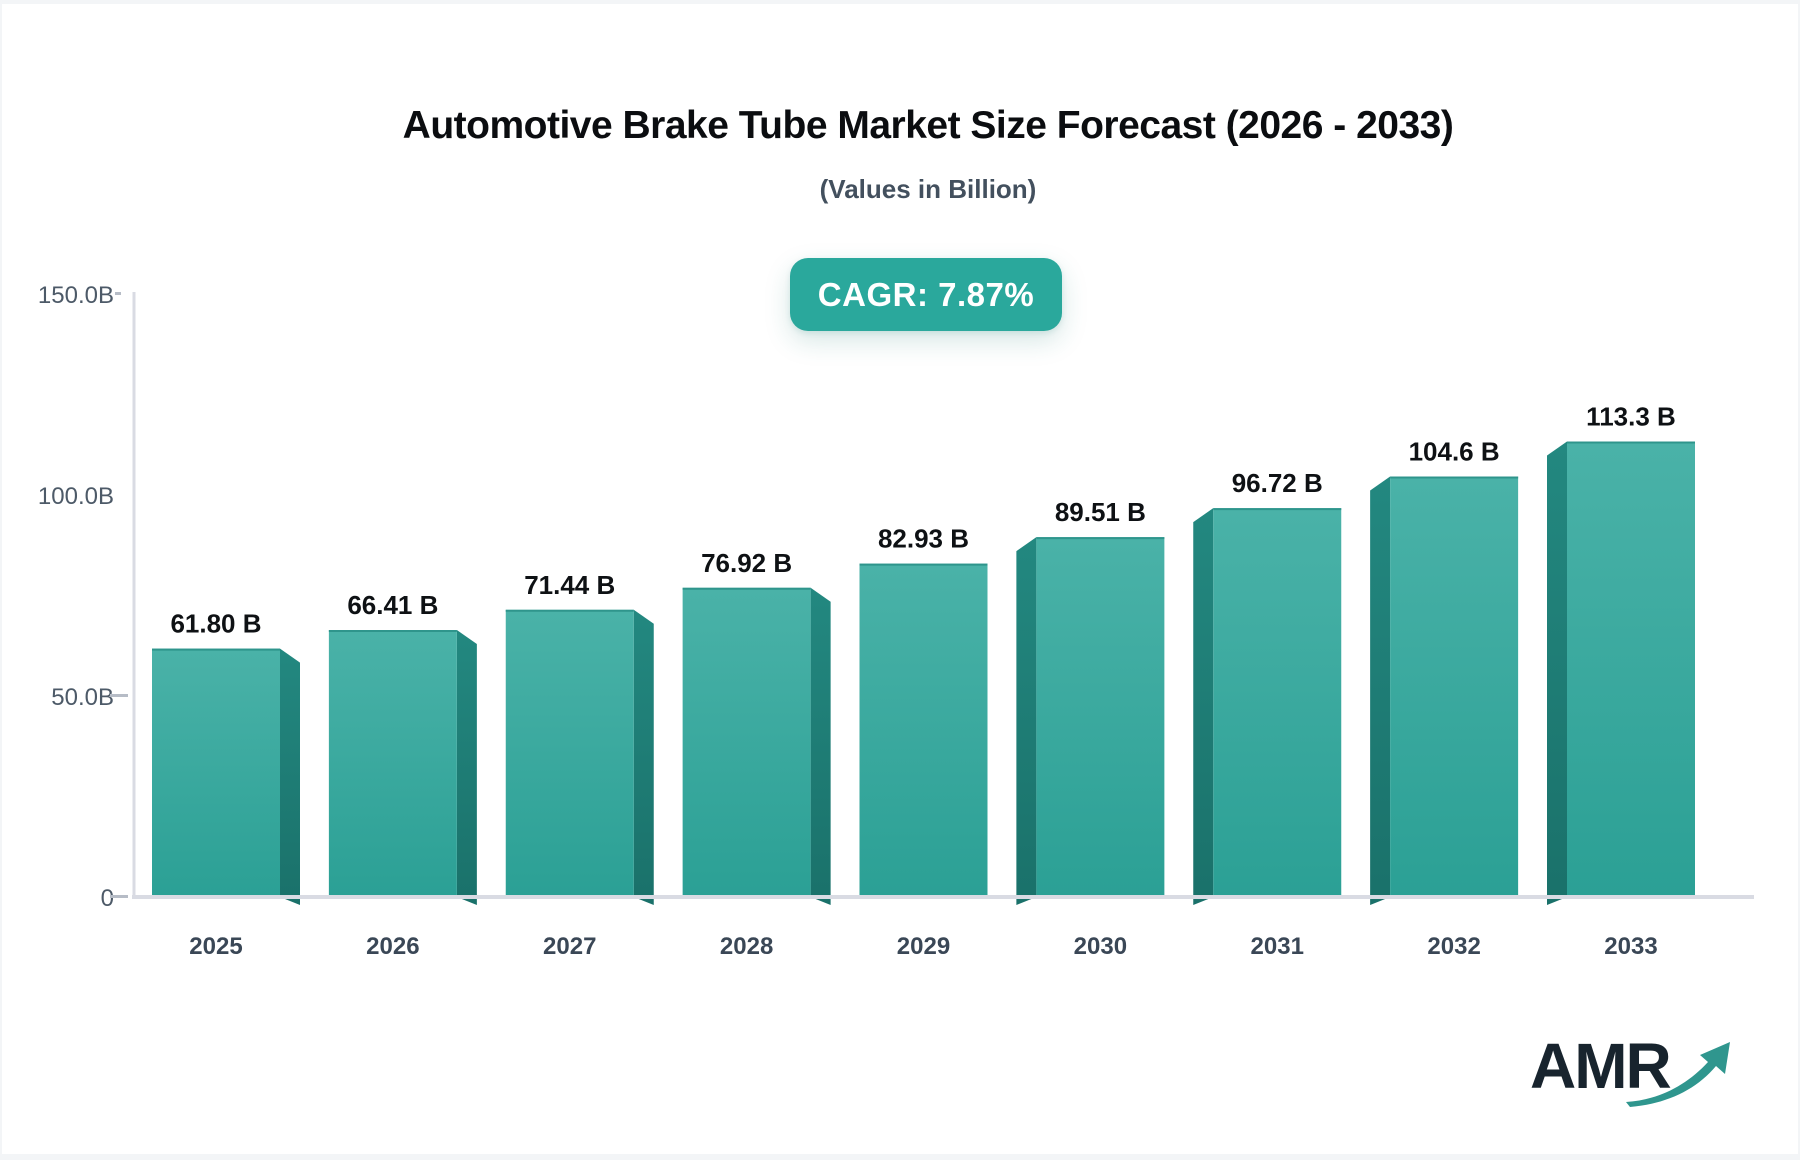 The height and width of the screenshot is (1160, 1800). What do you see at coordinates (1454, 452) in the screenshot?
I see `bar-value-label: 104.6 B` at bounding box center [1454, 452].